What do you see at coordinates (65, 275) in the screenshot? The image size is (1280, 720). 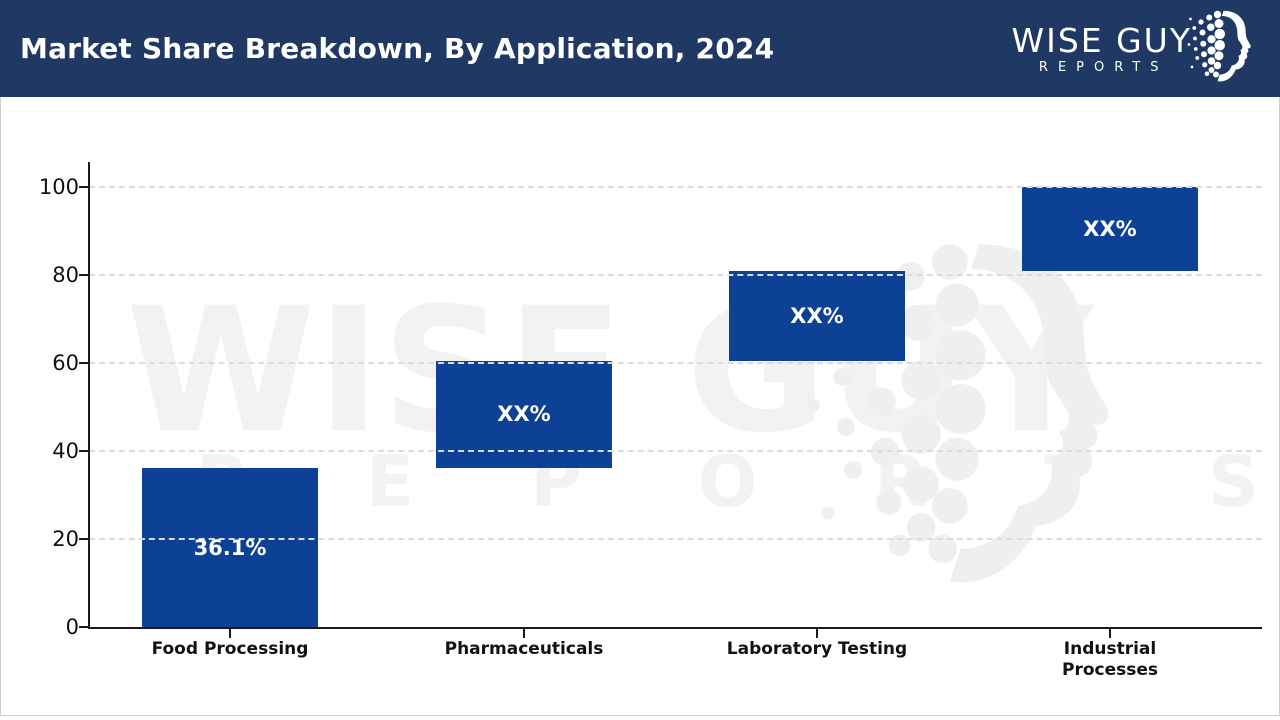 I see `y-tick-label-80: 80` at bounding box center [65, 275].